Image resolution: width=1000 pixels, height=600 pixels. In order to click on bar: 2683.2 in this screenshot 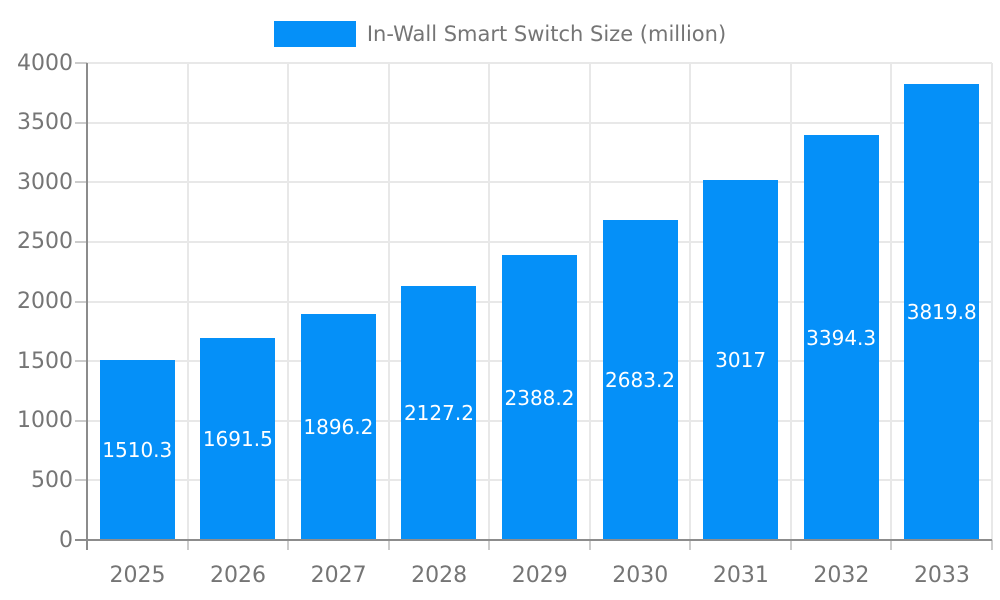, I will do `click(640, 380)`.